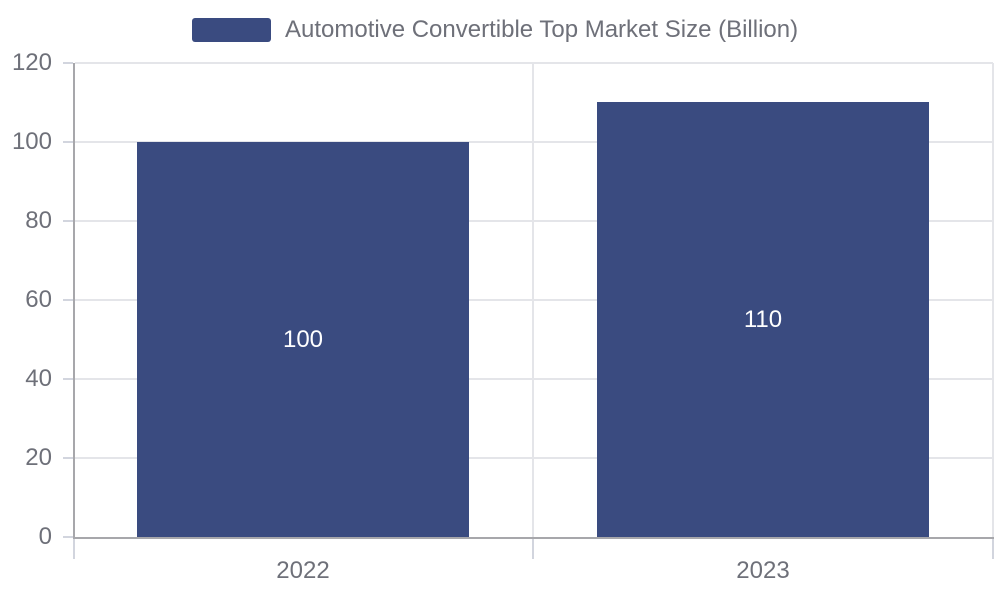  Describe the element at coordinates (31, 62) in the screenshot. I see `y-axis-tick-label: 120` at that location.